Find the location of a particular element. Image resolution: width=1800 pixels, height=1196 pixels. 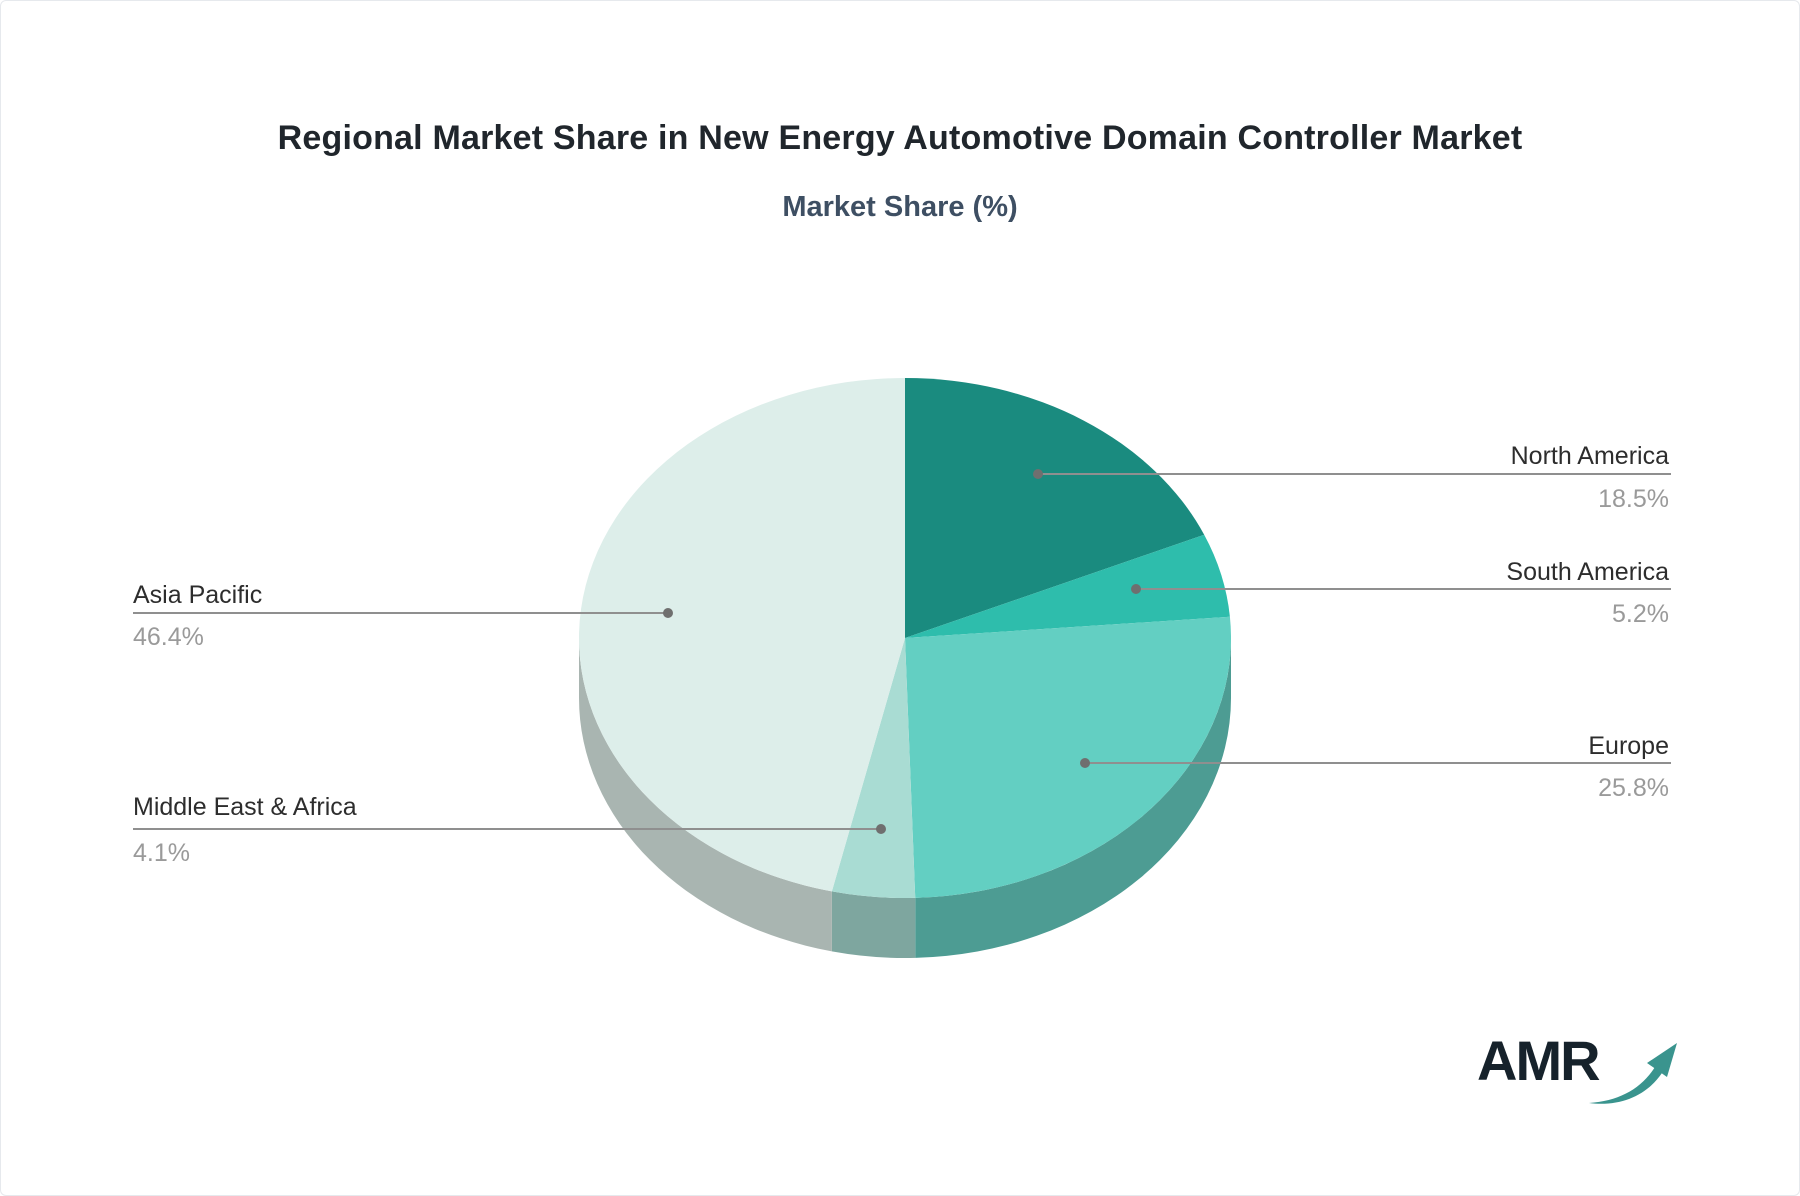

slice-value: 18.5% is located at coordinates (1633, 499).